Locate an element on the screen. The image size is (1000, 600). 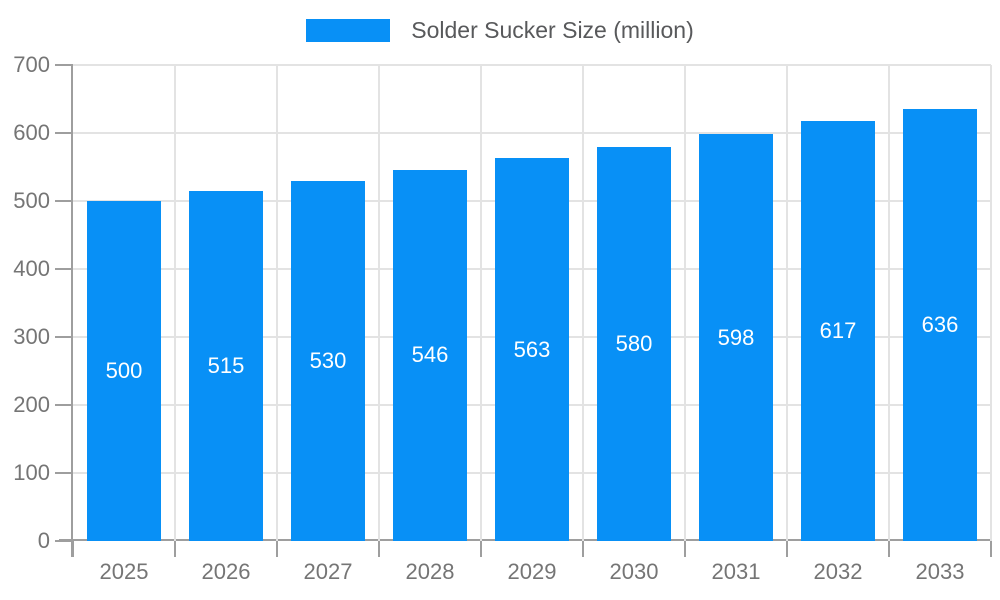
bar-value-label: 617 is located at coordinates (838, 331).